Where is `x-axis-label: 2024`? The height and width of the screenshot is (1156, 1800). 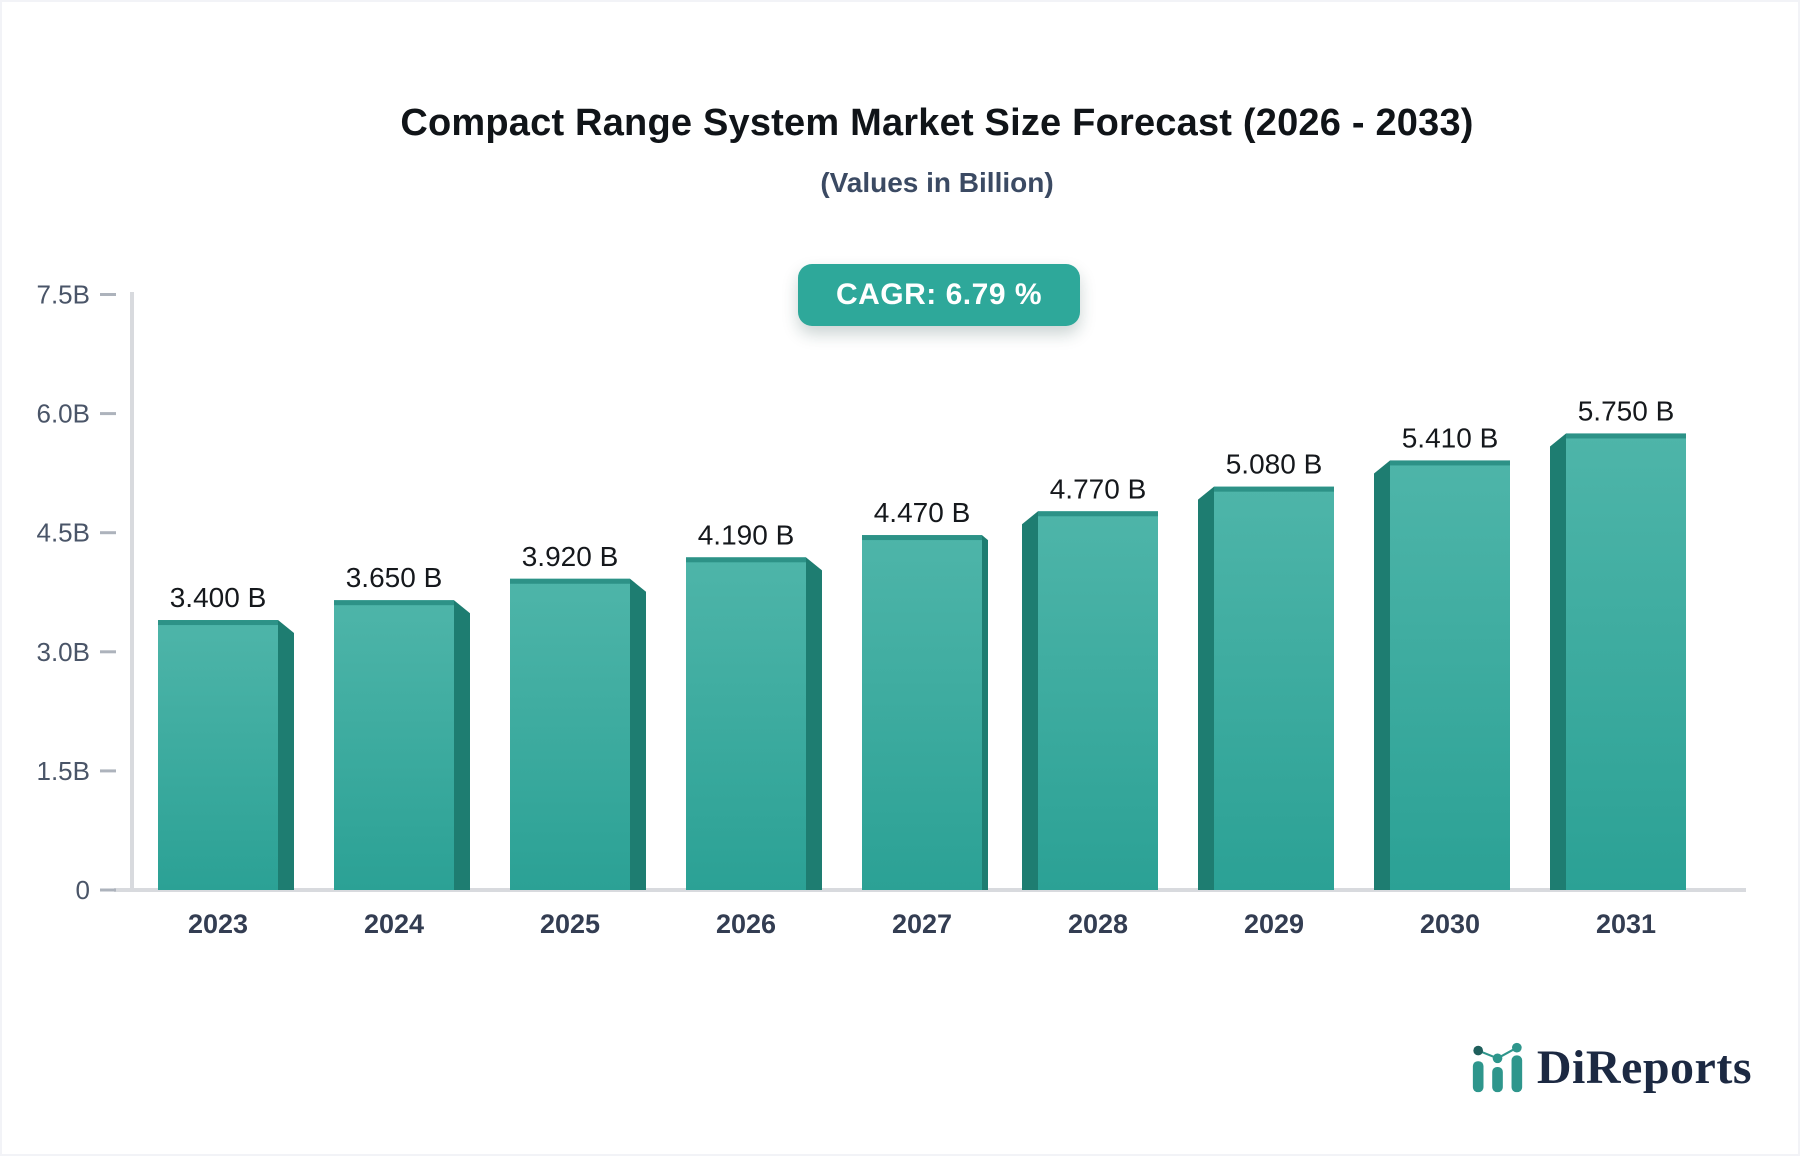
x-axis-label: 2024 is located at coordinates (394, 924).